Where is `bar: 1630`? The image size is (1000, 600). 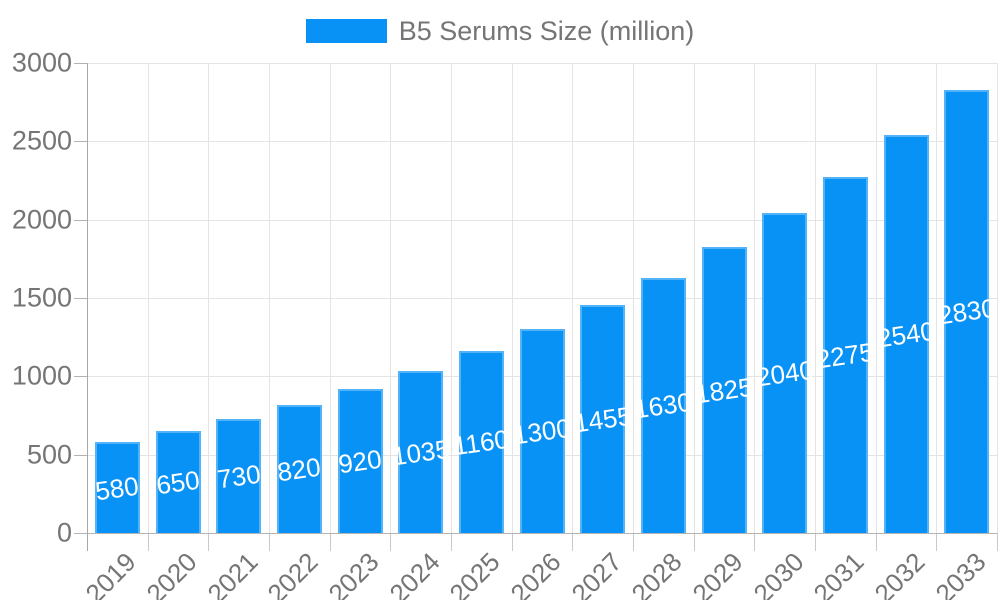
bar: 1630 is located at coordinates (663, 405).